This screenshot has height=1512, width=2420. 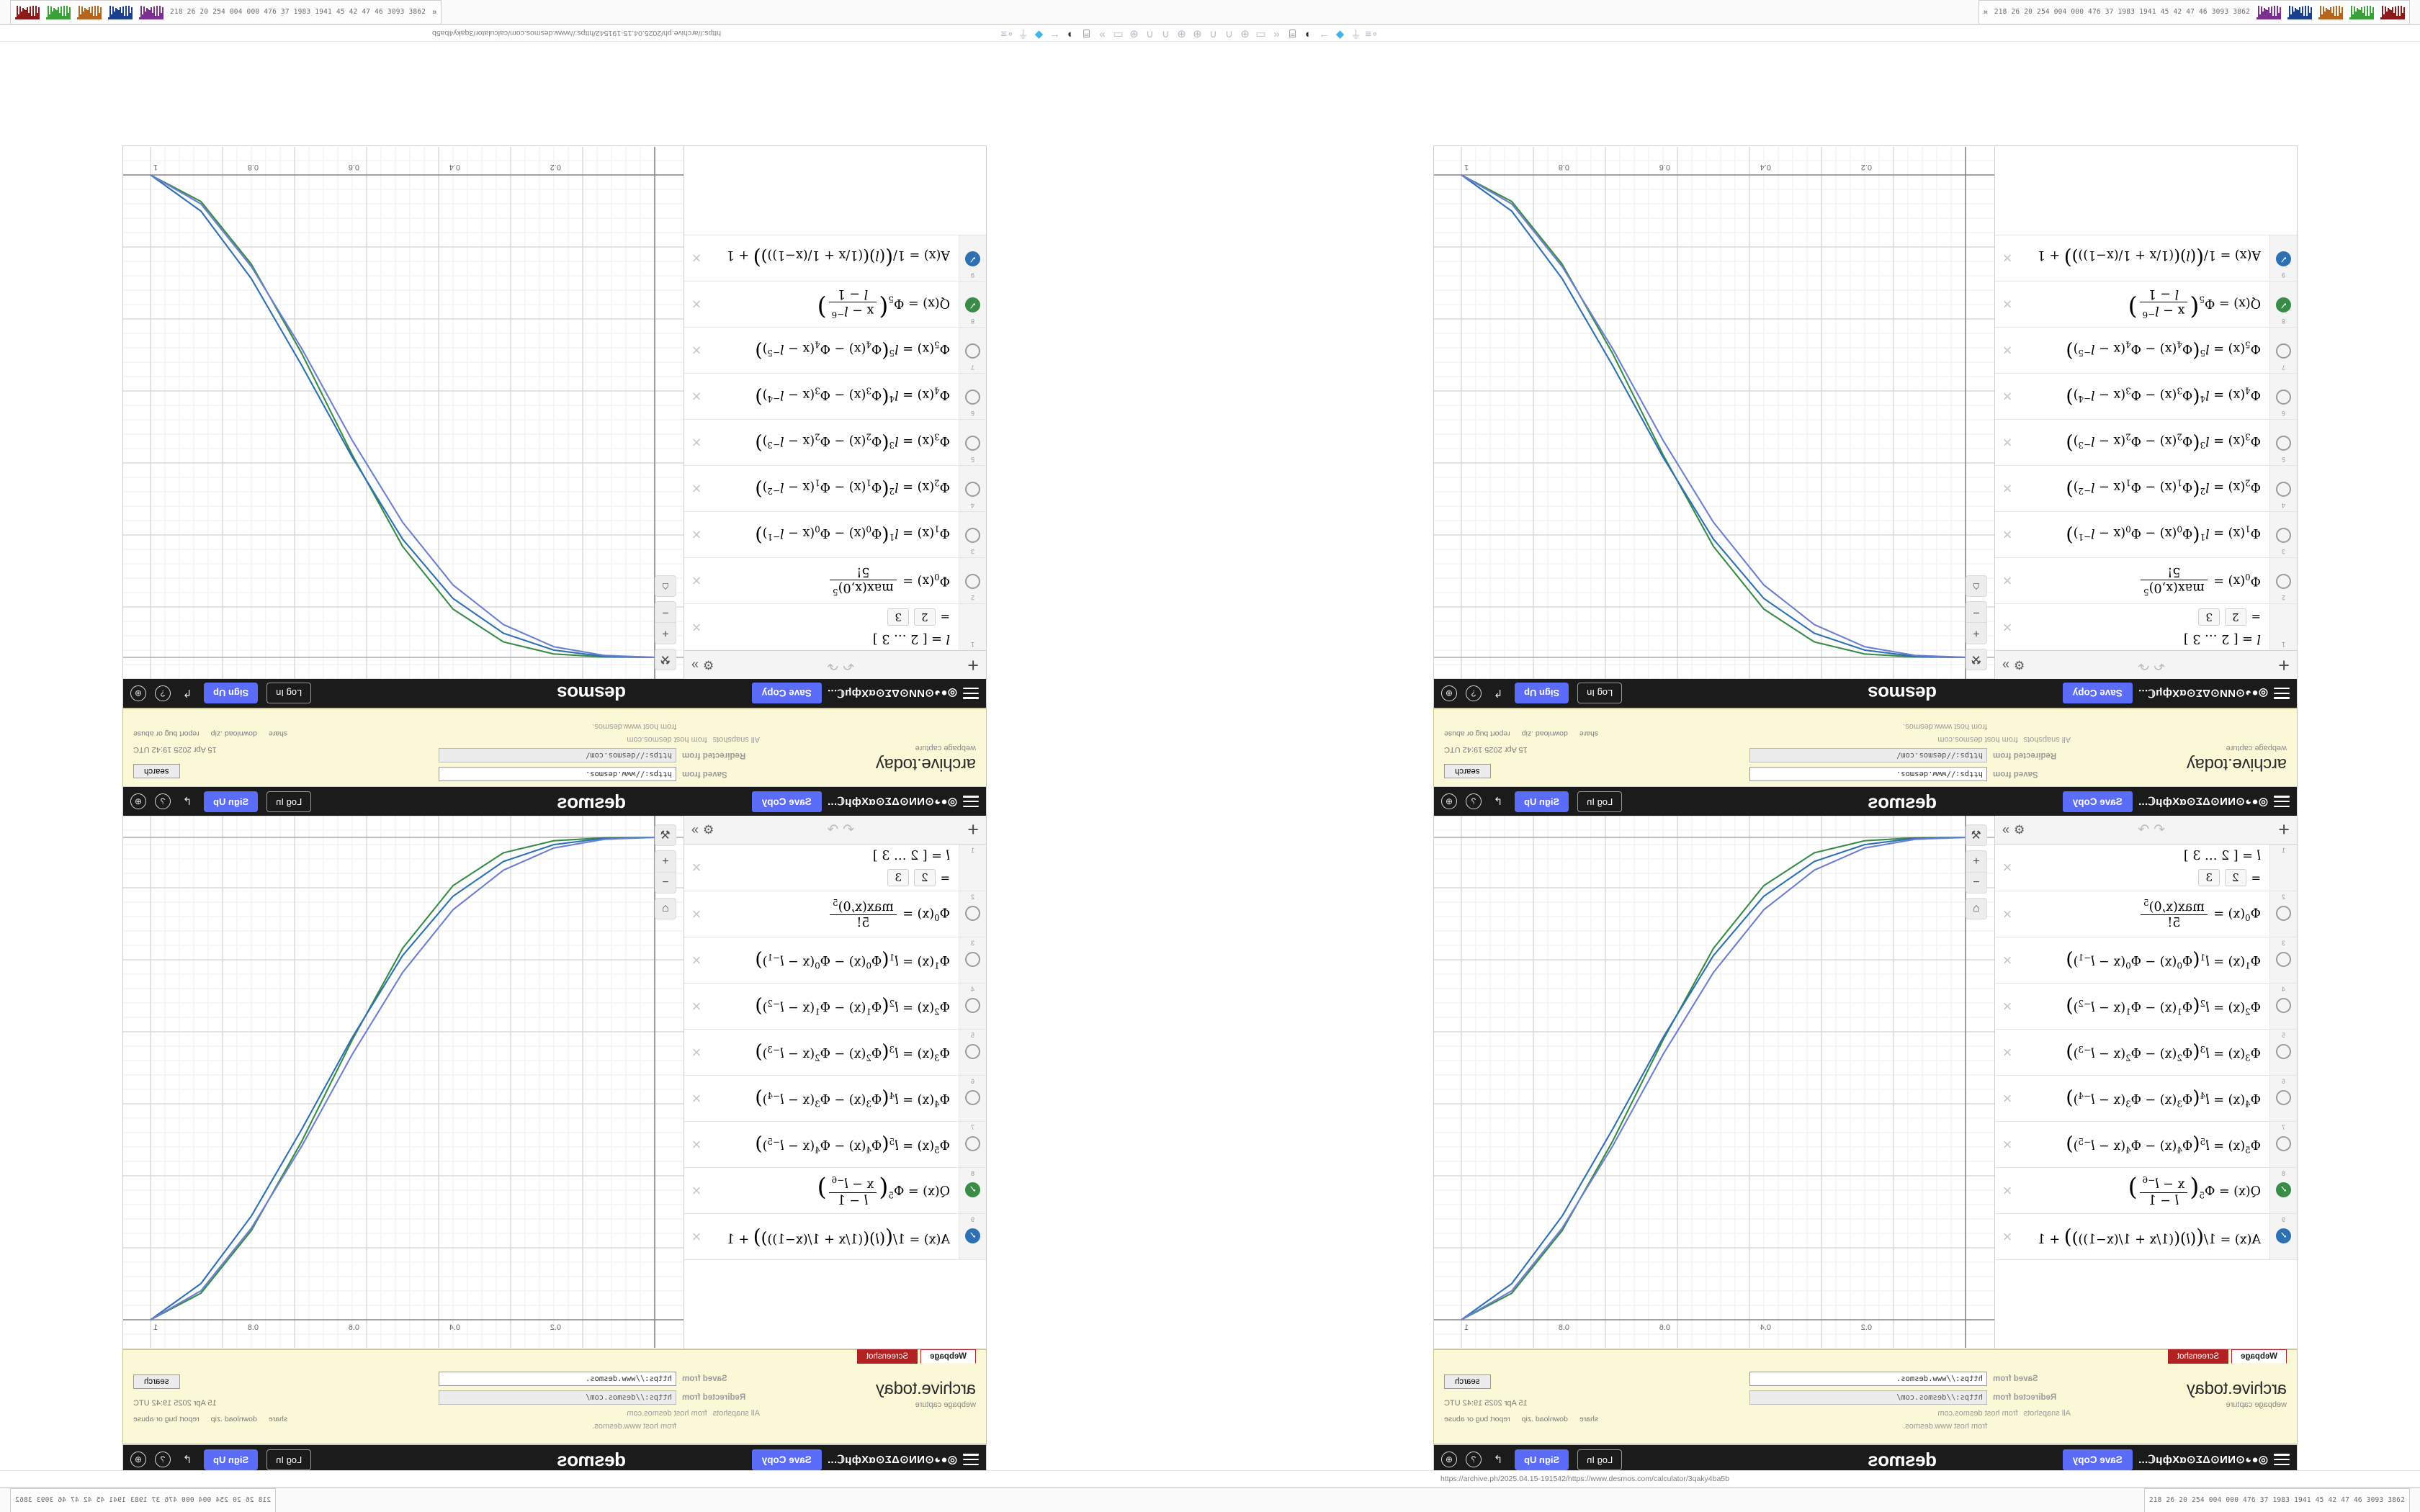 What do you see at coordinates (887, 1356) in the screenshot?
I see `tab-screenshot: Screenshot` at bounding box center [887, 1356].